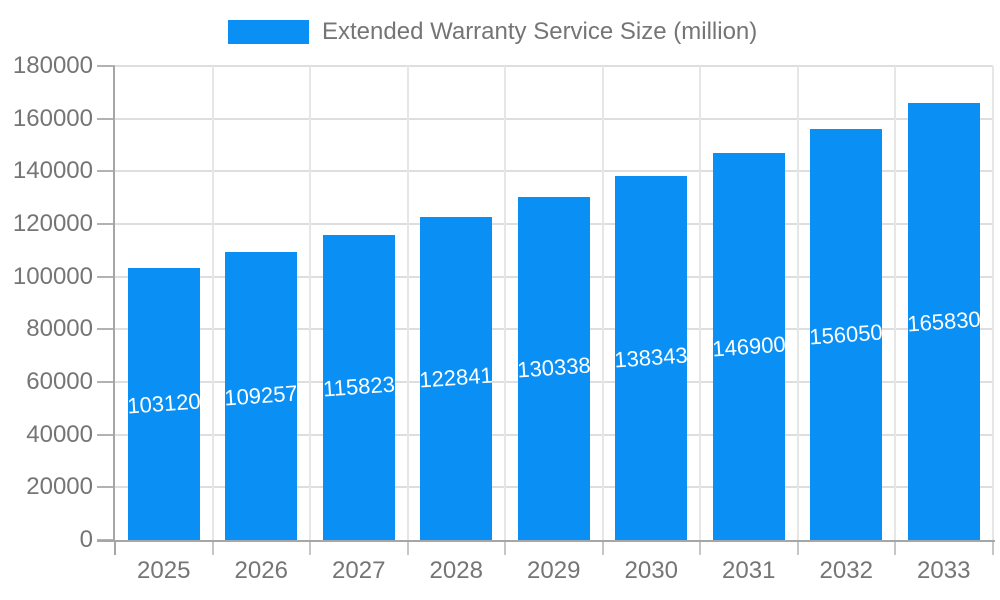  I want to click on bar: 165830, so click(944, 321).